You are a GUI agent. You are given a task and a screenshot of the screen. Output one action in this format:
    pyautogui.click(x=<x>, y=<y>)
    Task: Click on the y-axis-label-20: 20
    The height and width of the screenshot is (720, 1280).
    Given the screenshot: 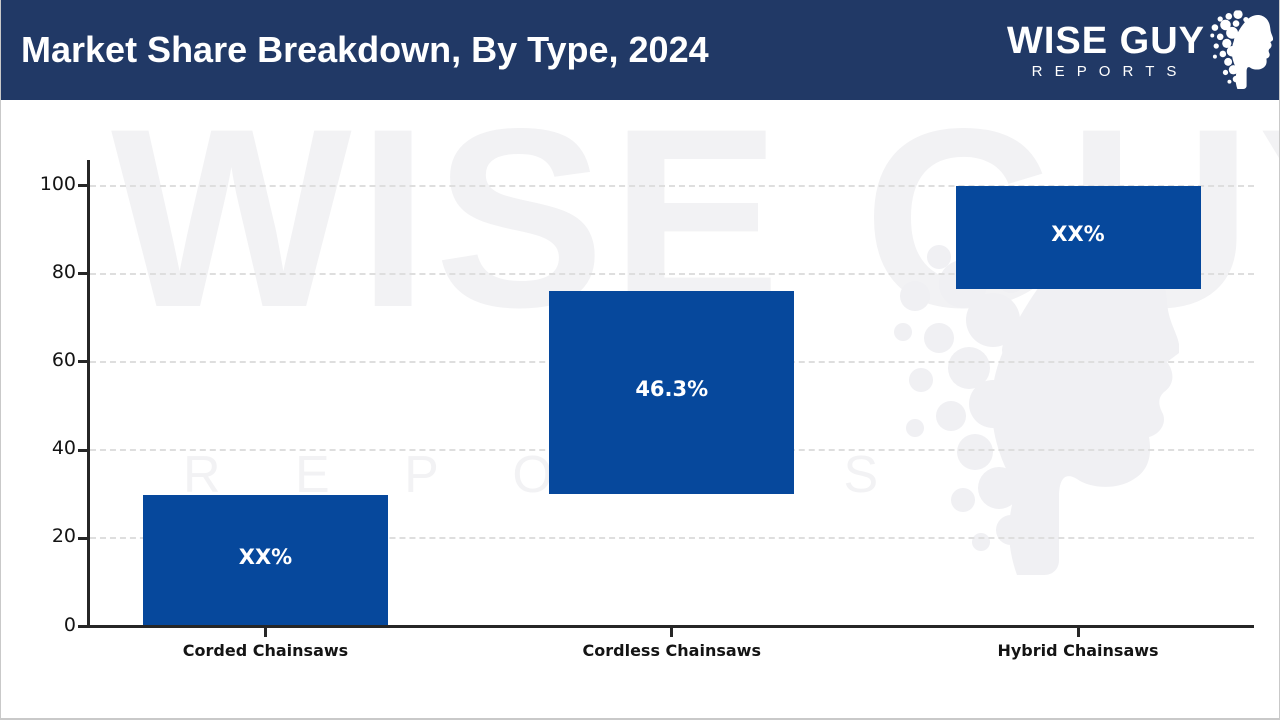 What is the action you would take?
    pyautogui.click(x=63, y=536)
    